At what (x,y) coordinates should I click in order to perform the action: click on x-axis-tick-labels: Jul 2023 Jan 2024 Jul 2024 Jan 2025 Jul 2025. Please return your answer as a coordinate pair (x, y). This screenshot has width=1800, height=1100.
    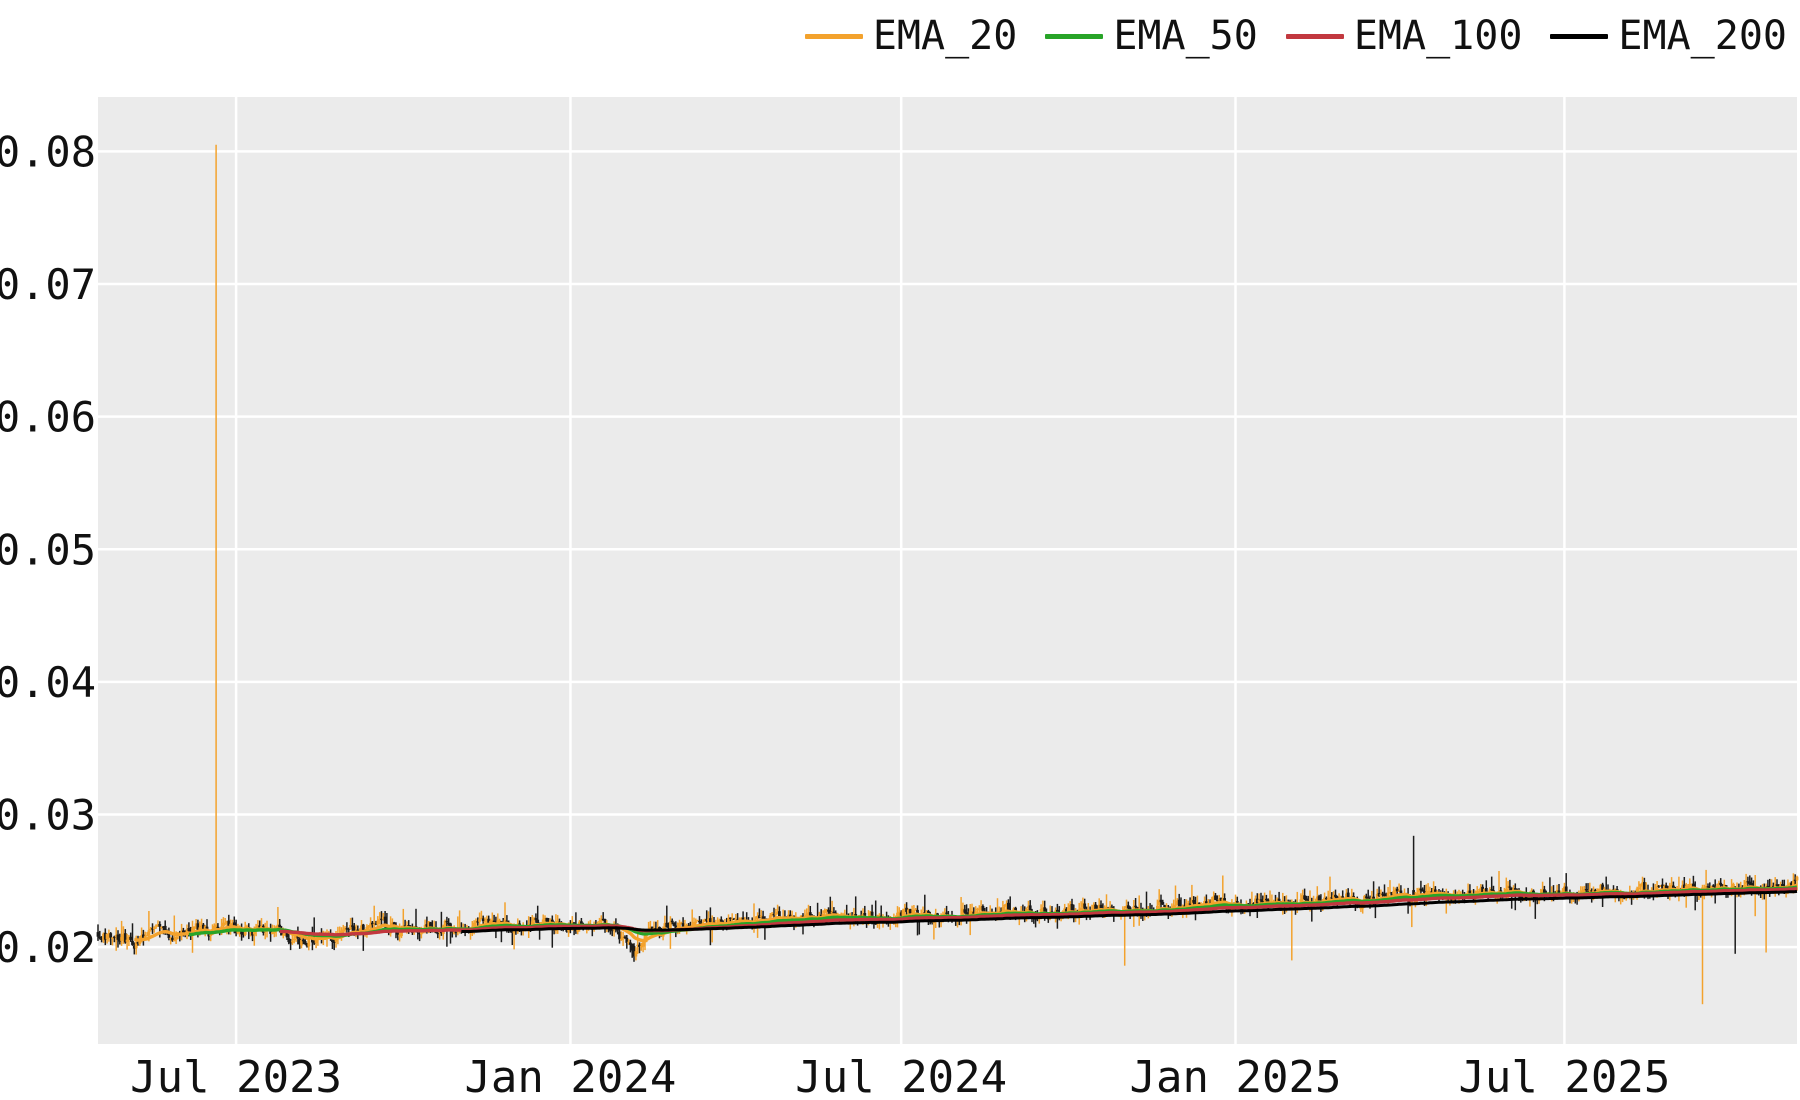
    Looking at the image, I should click on (900, 1076).